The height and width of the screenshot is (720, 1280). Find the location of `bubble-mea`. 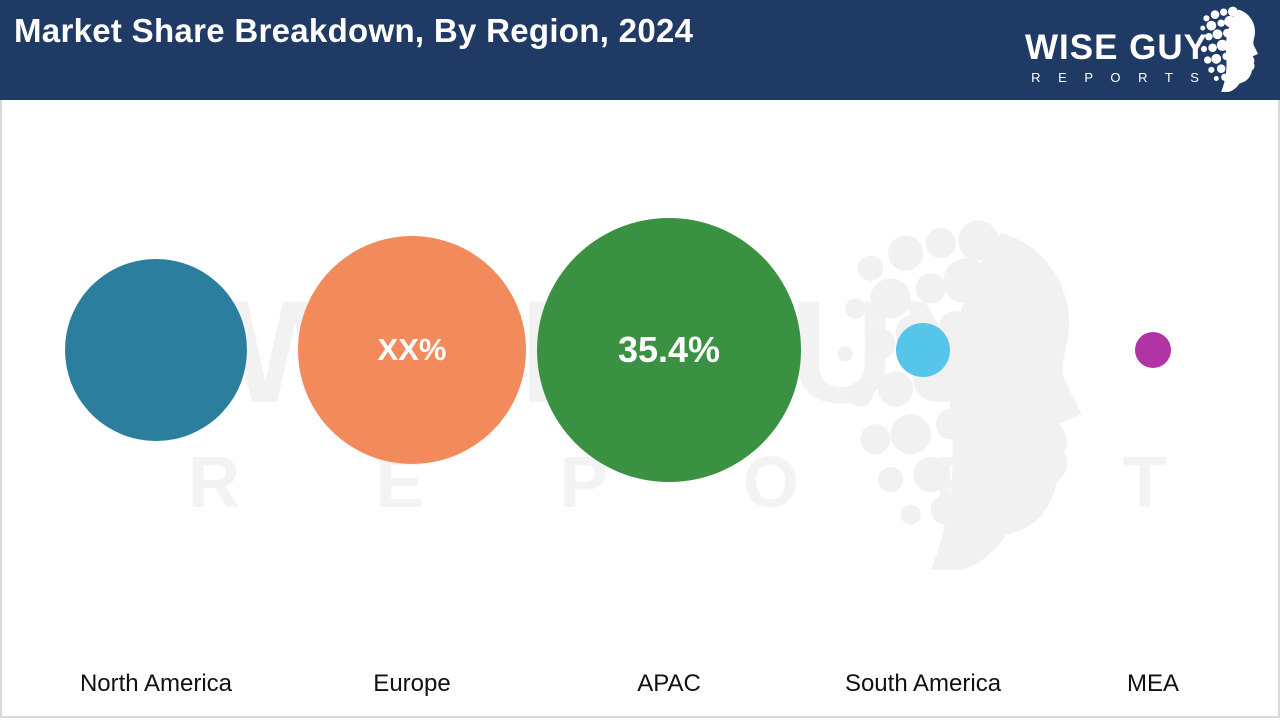

bubble-mea is located at coordinates (1153, 350).